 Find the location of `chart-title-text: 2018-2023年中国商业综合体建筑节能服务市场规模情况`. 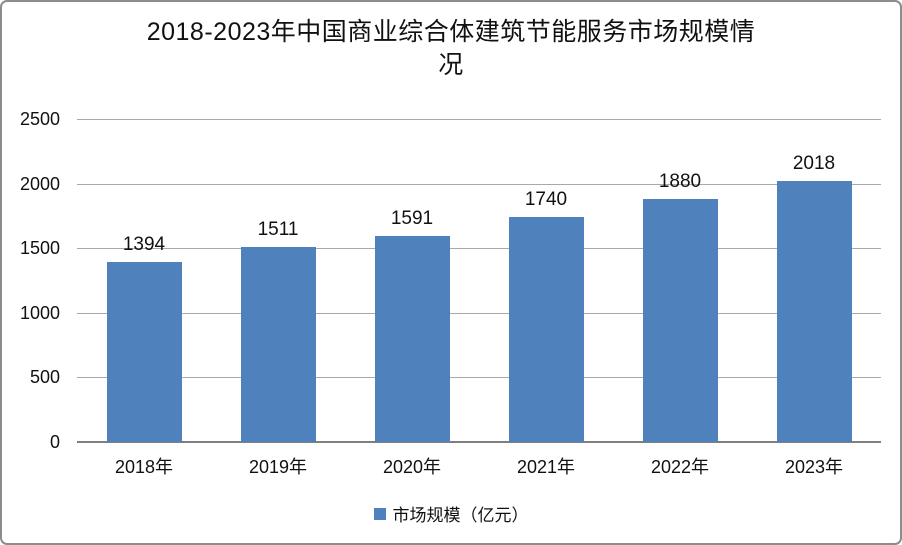

chart-title-text: 2018-2023年中国商业综合体建筑节能服务市场规模情况 is located at coordinates (451, 48).